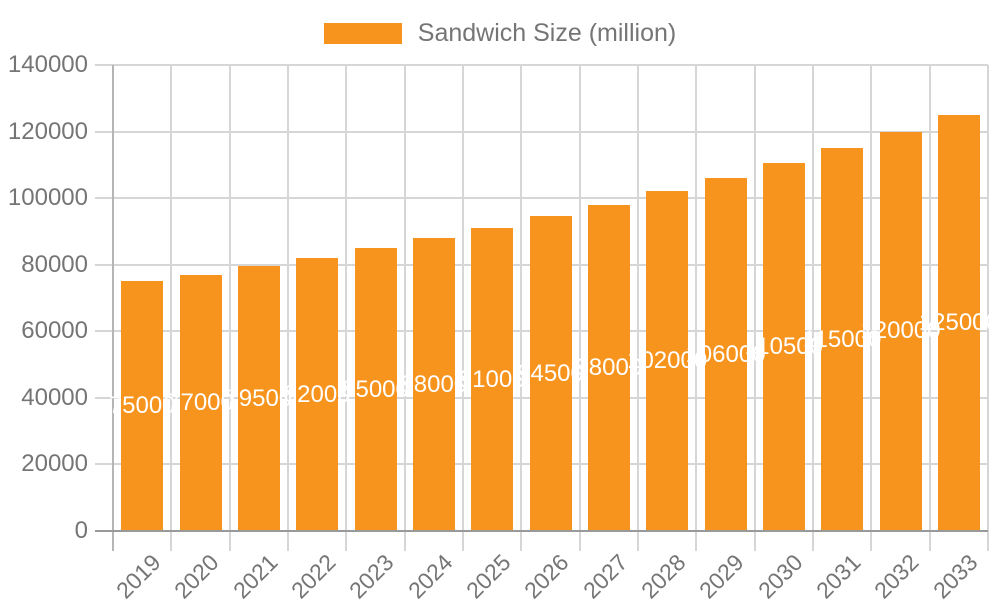  I want to click on bar-2030, so click(783, 346).